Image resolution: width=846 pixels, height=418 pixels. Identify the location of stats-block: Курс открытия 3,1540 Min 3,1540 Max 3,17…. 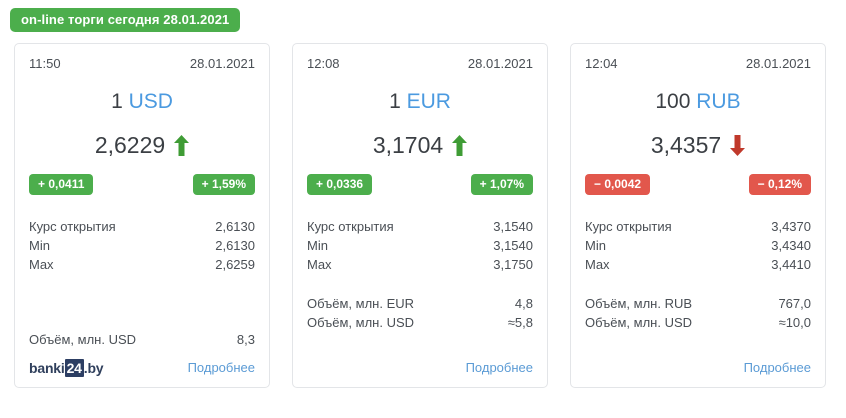
(420, 245).